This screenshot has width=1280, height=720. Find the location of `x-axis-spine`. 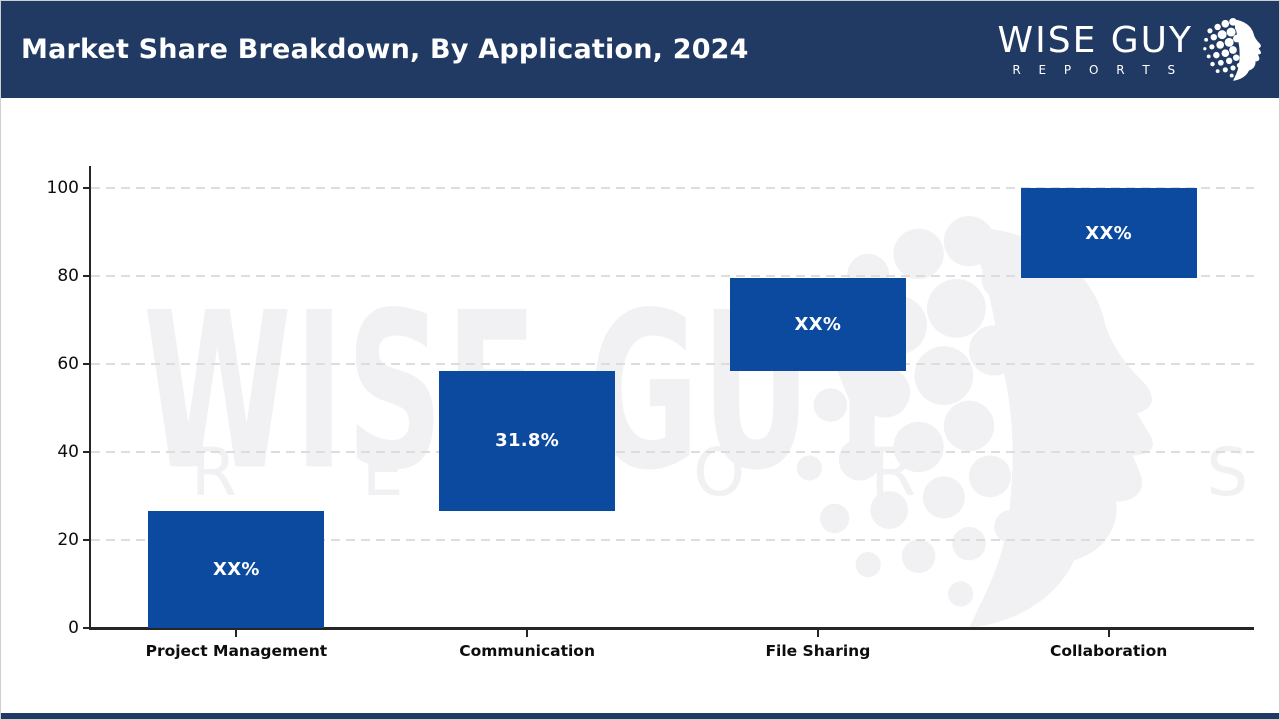

x-axis-spine is located at coordinates (671, 628).